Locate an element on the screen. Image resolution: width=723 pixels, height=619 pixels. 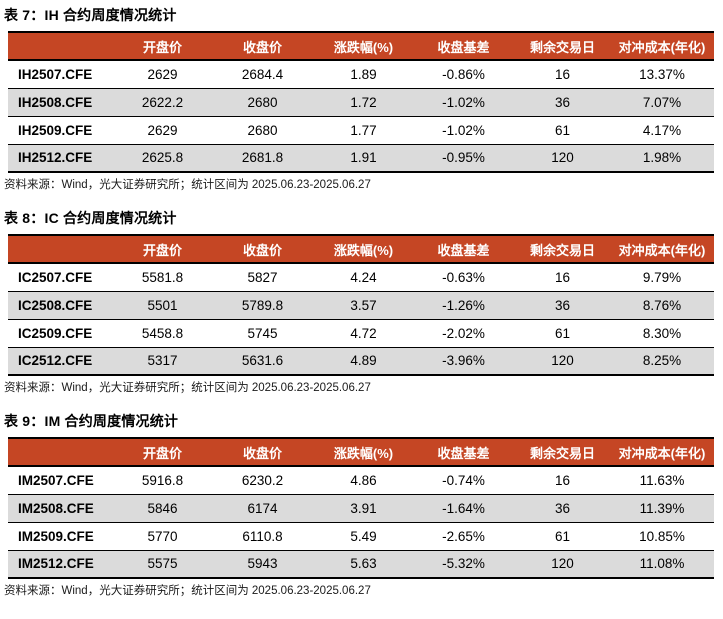
change-pct-cell: 4.89 is located at coordinates (363, 361).